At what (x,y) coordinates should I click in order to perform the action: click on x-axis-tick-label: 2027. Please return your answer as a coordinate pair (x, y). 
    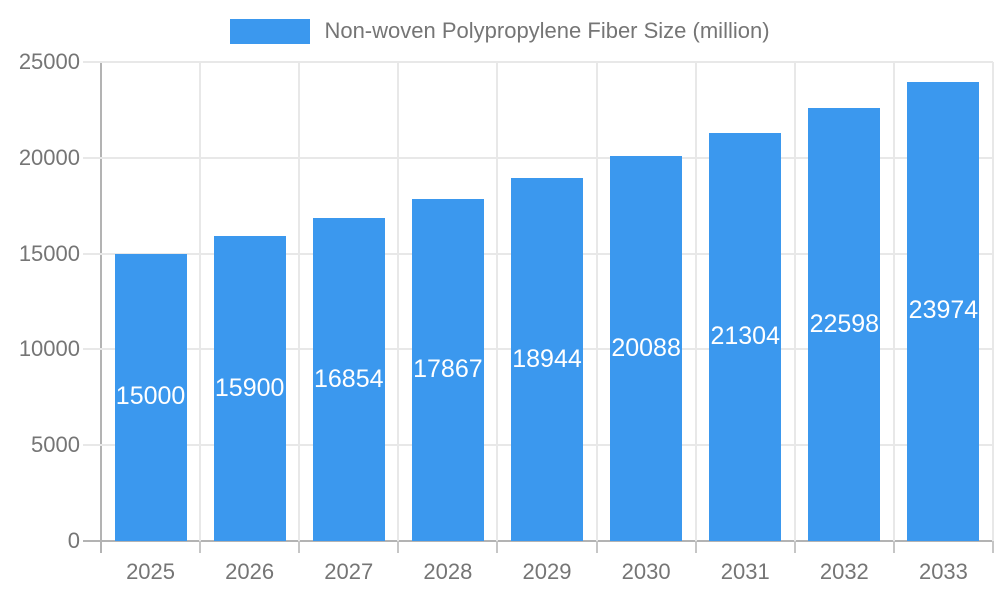
    Looking at the image, I should click on (349, 571).